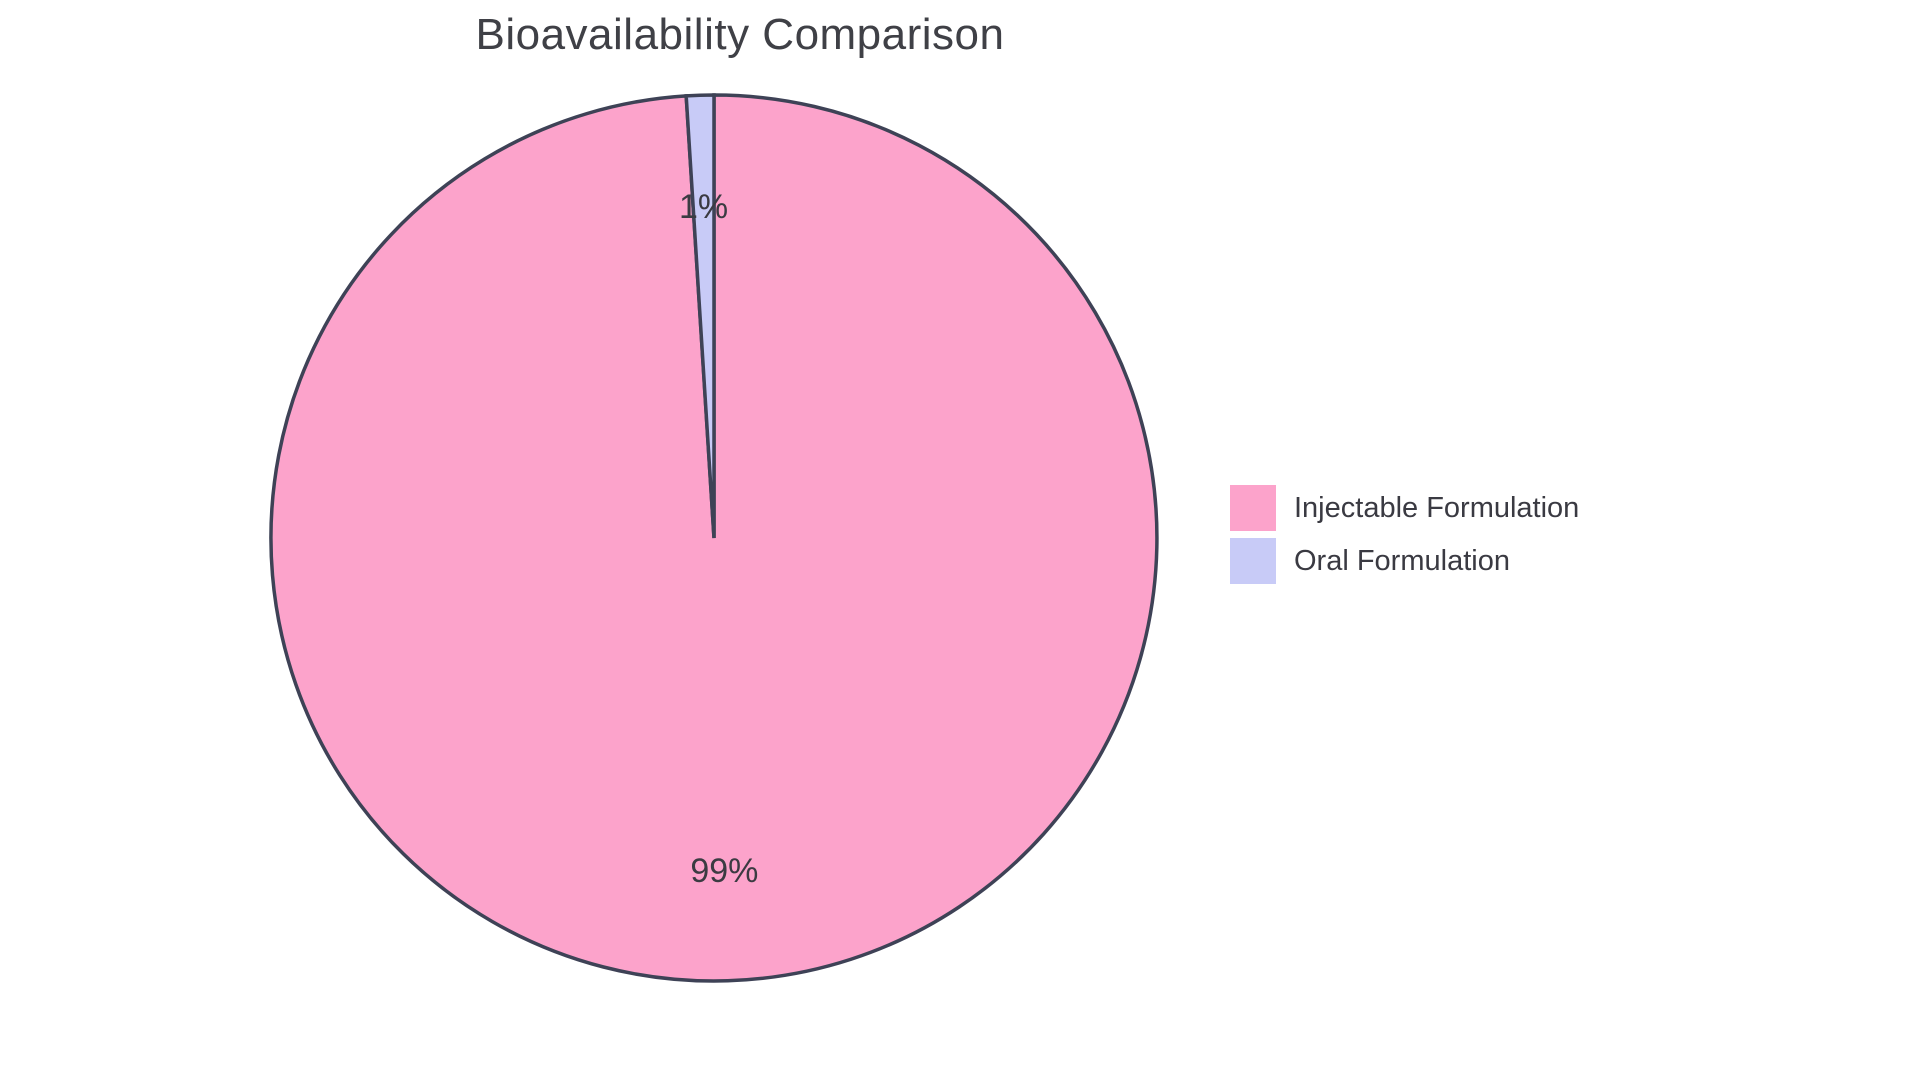 The height and width of the screenshot is (1083, 1920). What do you see at coordinates (703, 207) in the screenshot?
I see `pie-value-label-oral: 1%` at bounding box center [703, 207].